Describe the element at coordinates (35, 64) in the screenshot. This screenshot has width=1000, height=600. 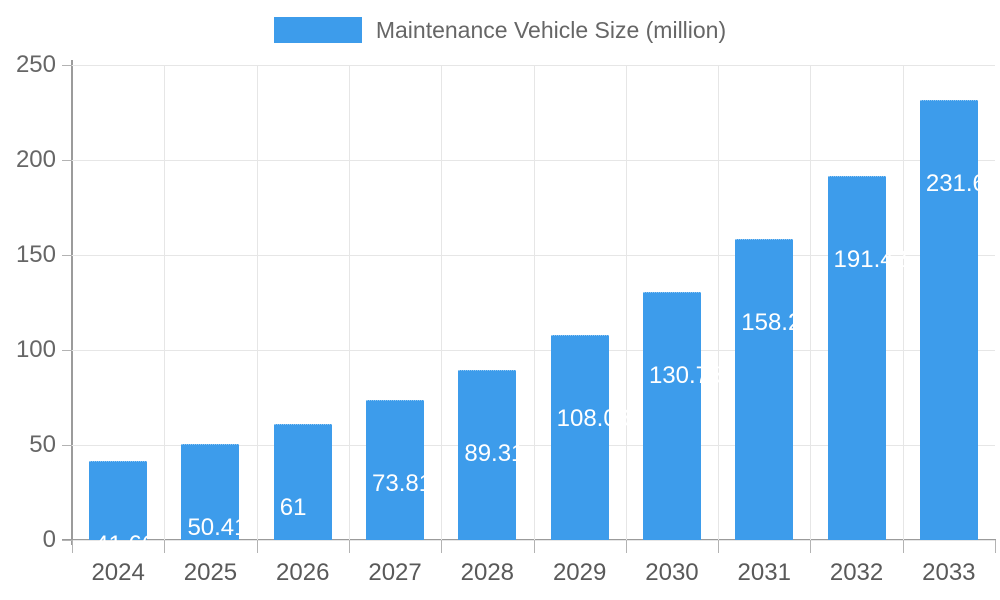
I see `y-axis-tick-label: 250` at that location.